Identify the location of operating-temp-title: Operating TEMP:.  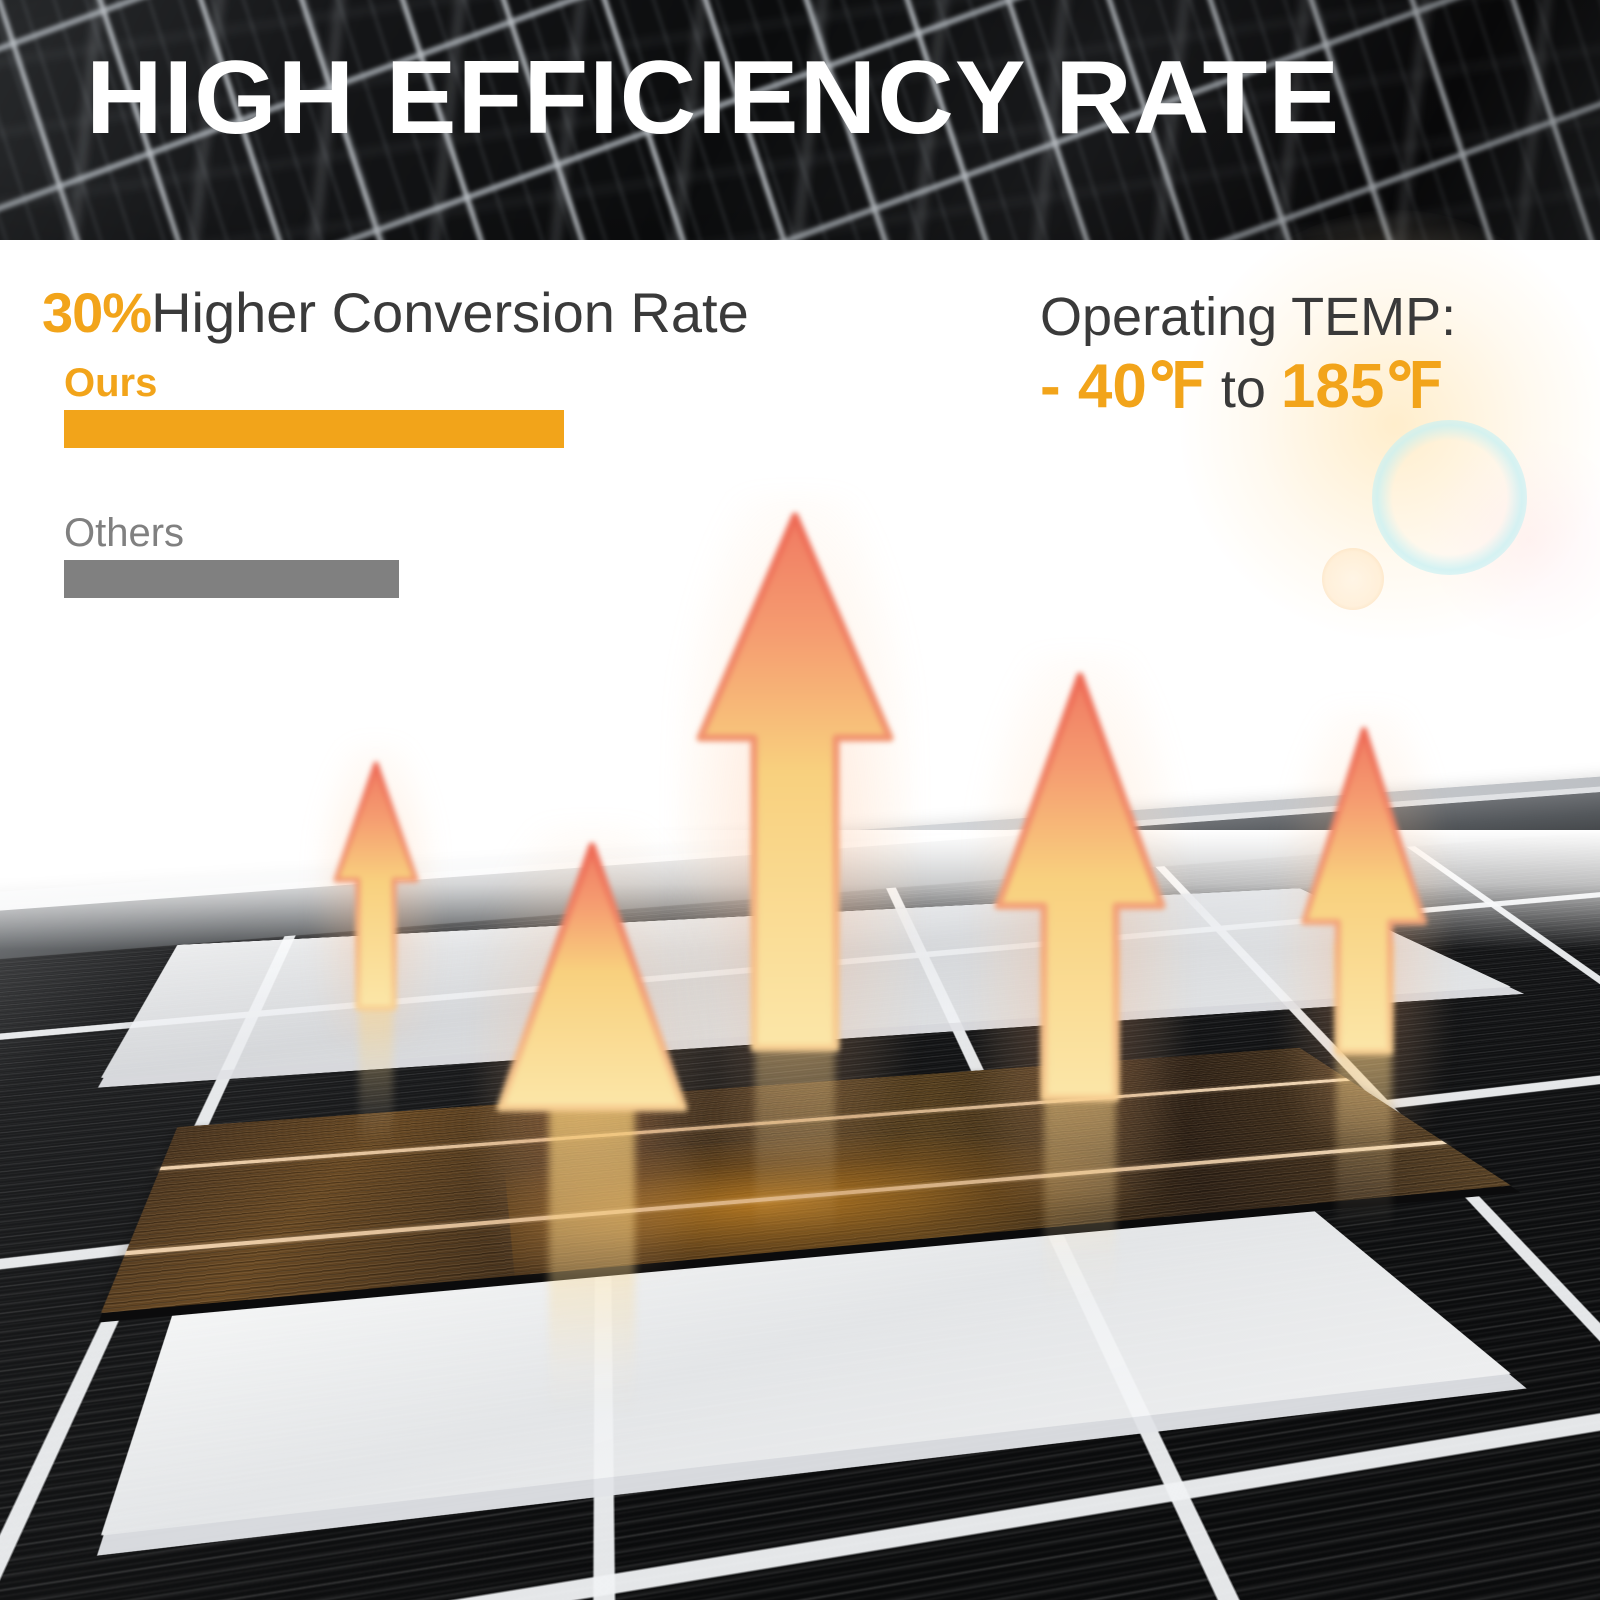
(1248, 317).